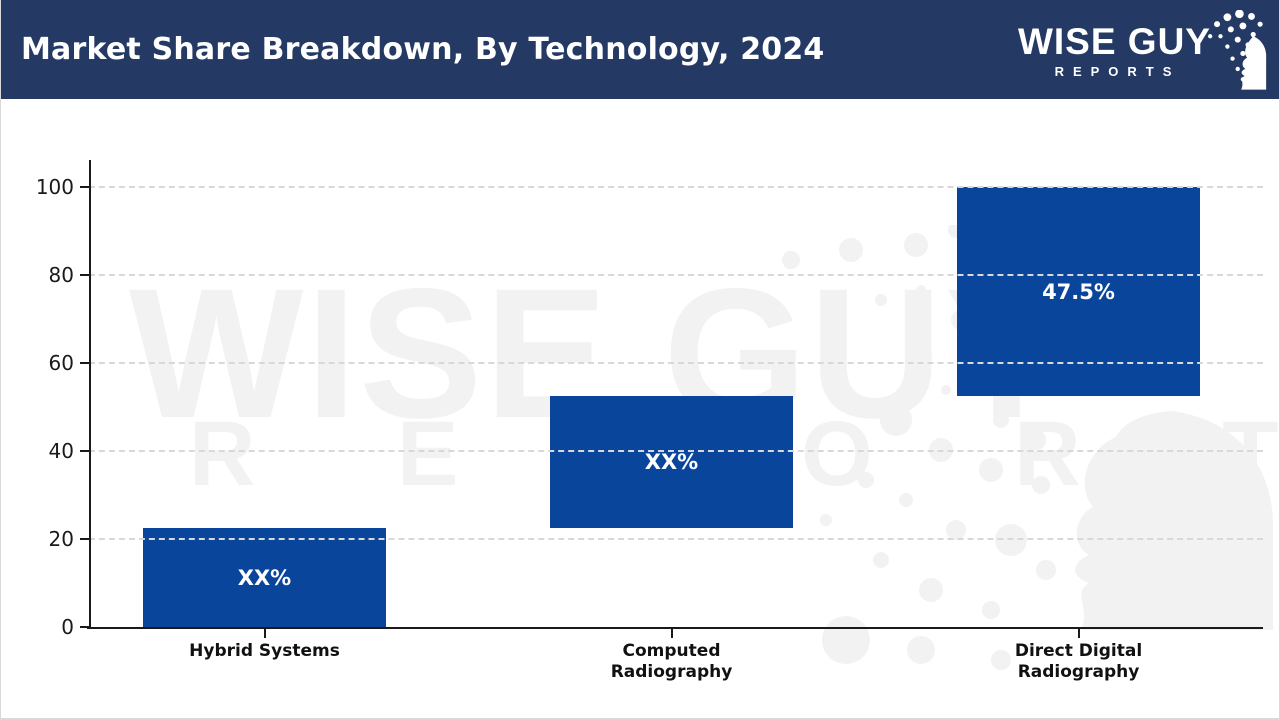  I want to click on bar-computed-radiography: XX%, so click(671, 462).